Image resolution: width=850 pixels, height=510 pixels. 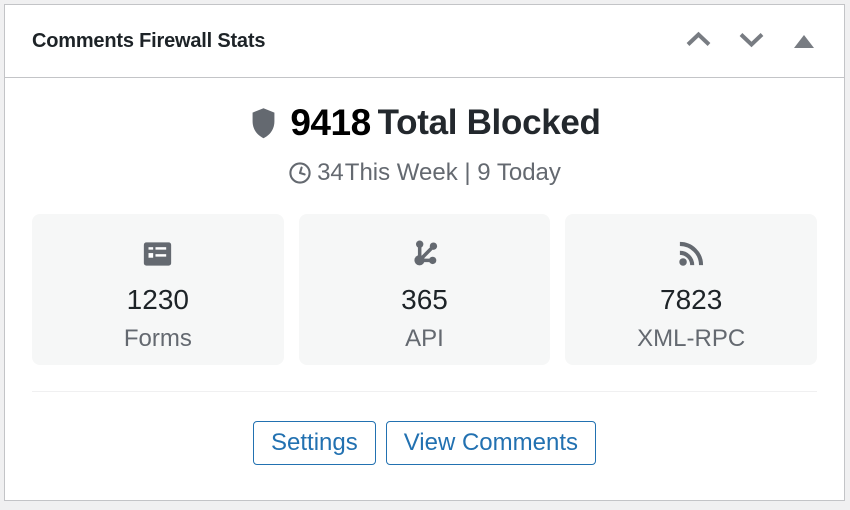 I want to click on total-blocked-row: 9418 Total Blocked, so click(x=424, y=123).